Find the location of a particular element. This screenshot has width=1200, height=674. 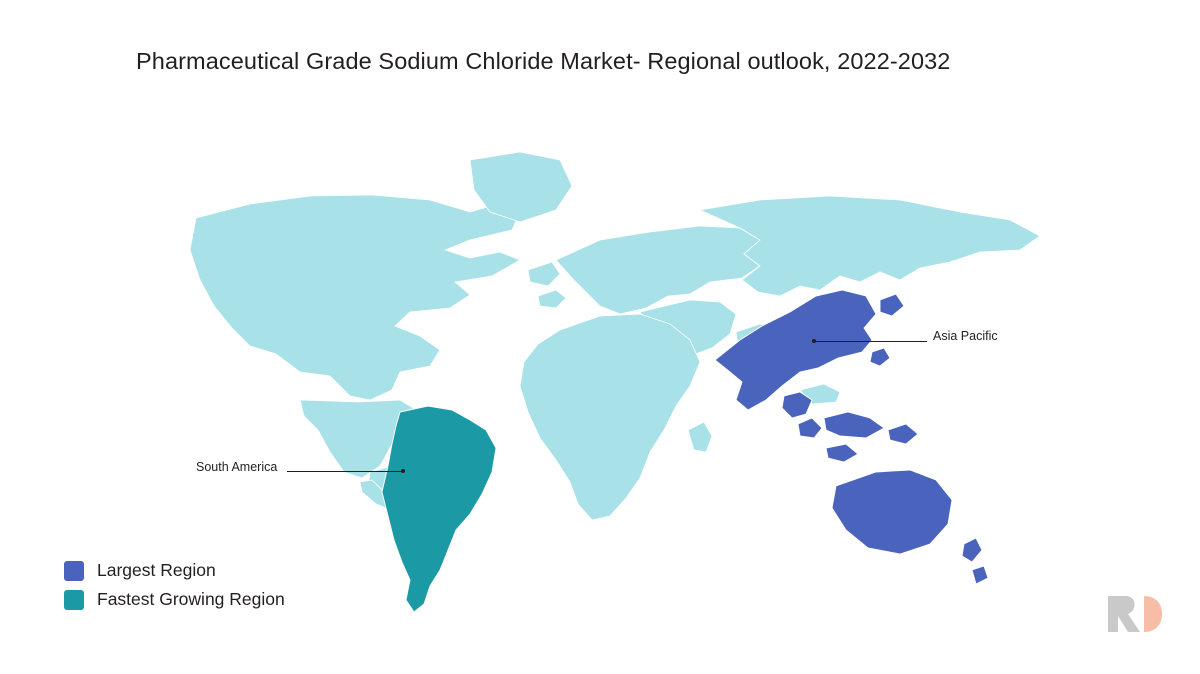

leader-dot-asia-pacific is located at coordinates (814, 341).